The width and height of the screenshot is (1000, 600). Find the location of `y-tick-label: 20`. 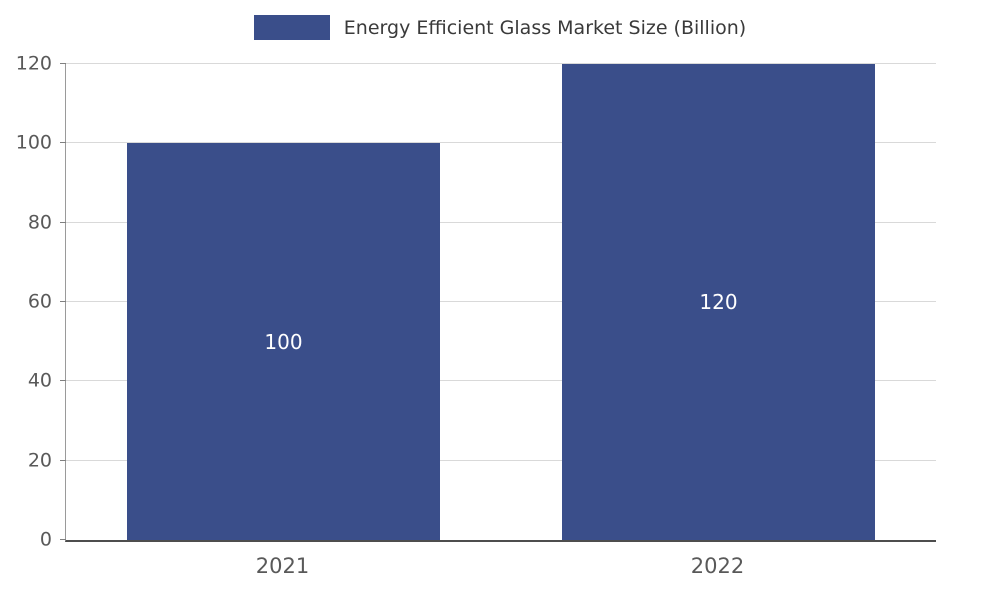

y-tick-label: 20 is located at coordinates (39, 460).